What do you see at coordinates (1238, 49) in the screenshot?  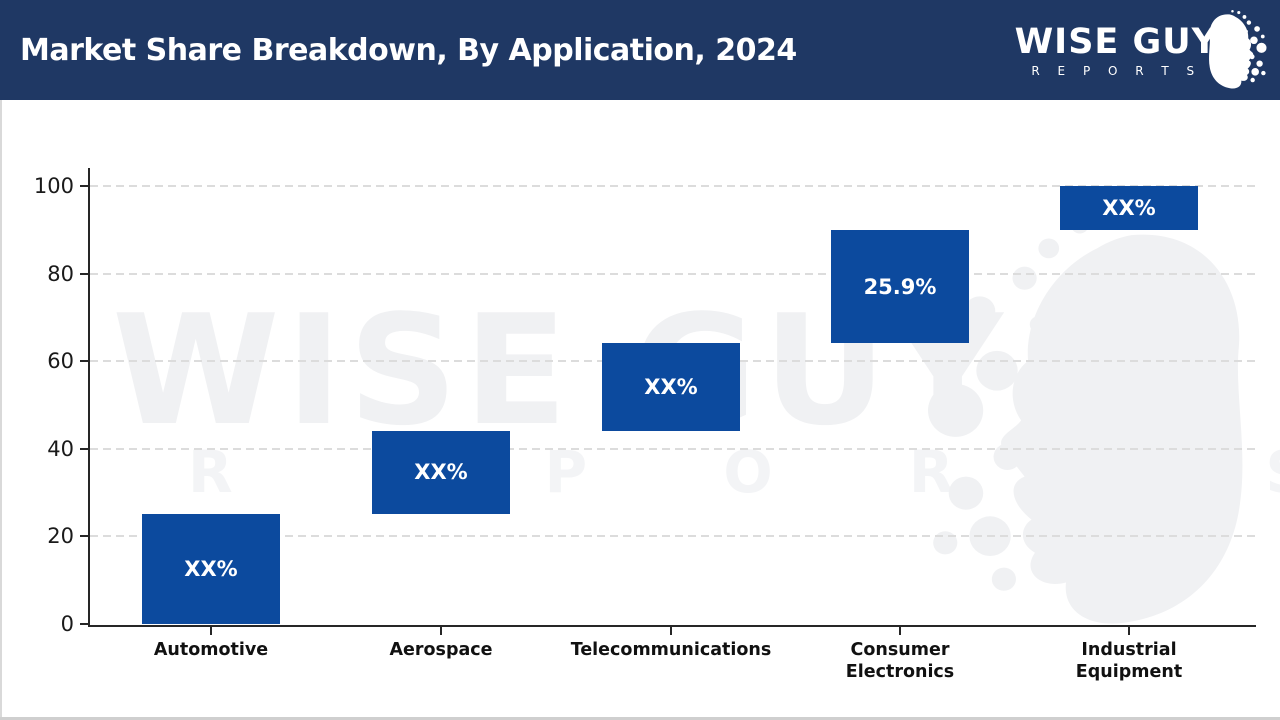 I see `face-profile-dots-icon` at bounding box center [1238, 49].